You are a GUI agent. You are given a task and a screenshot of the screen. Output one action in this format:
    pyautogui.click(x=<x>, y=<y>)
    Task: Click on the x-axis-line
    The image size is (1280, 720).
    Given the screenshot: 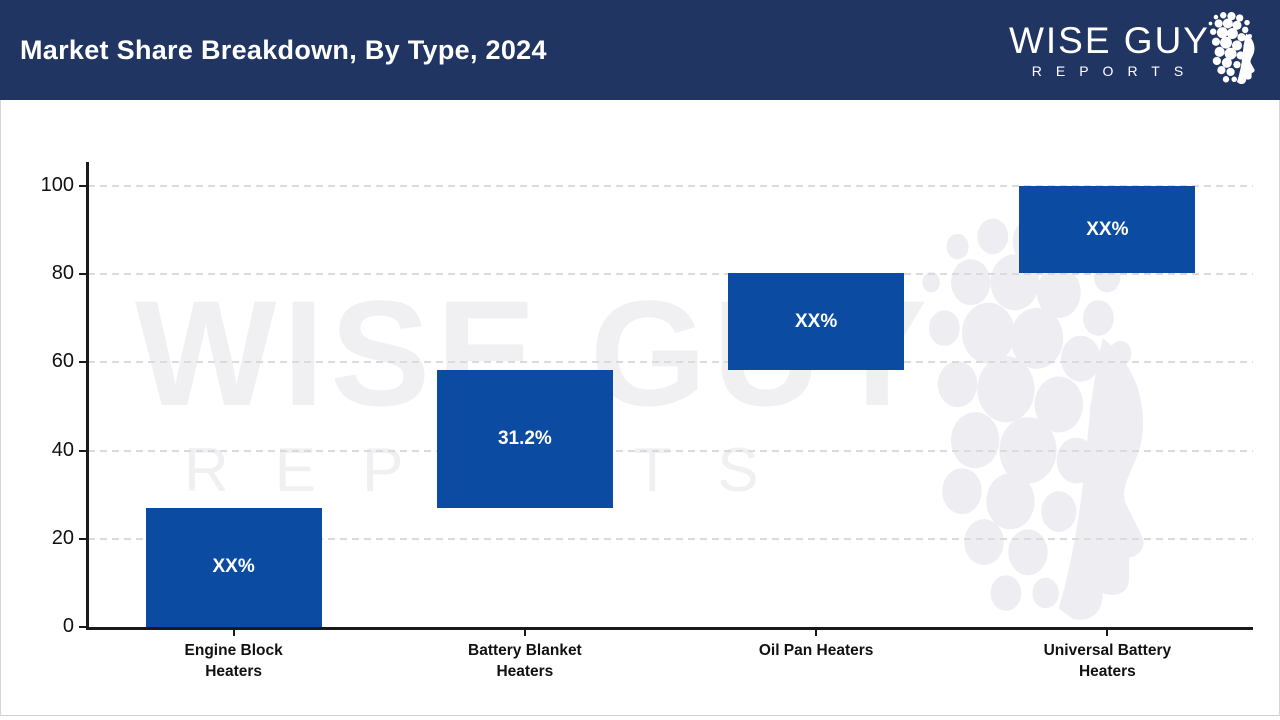 What is the action you would take?
    pyautogui.click(x=669, y=628)
    